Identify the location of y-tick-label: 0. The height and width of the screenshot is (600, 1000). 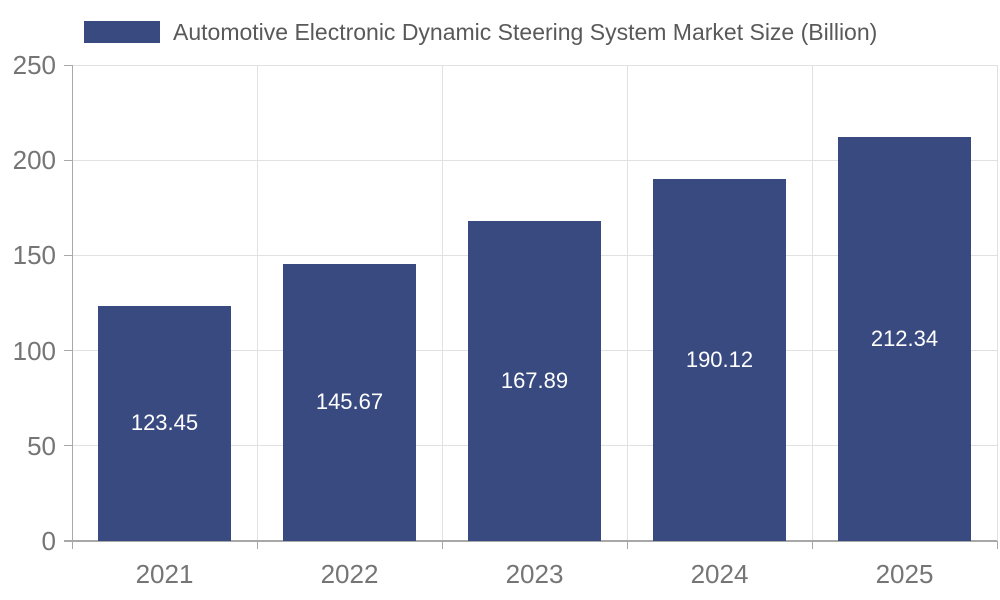
(48, 541).